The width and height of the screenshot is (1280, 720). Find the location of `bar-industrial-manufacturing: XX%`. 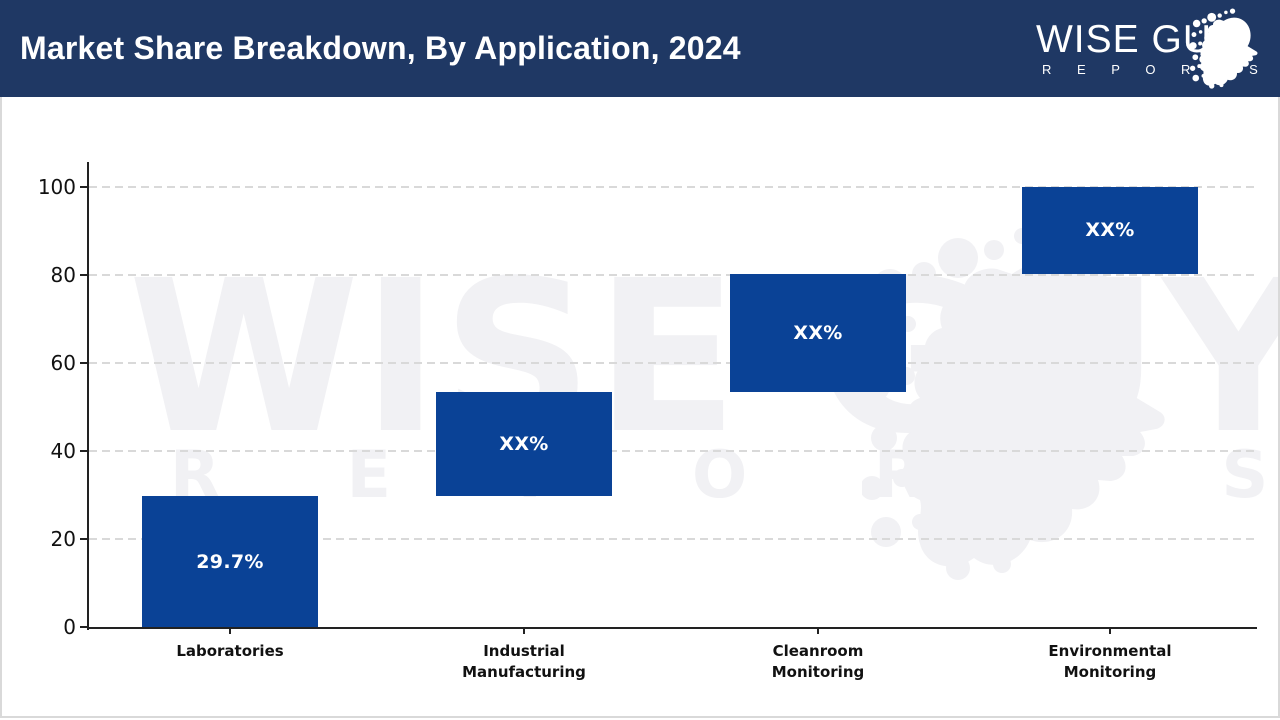

bar-industrial-manufacturing: XX% is located at coordinates (524, 444).